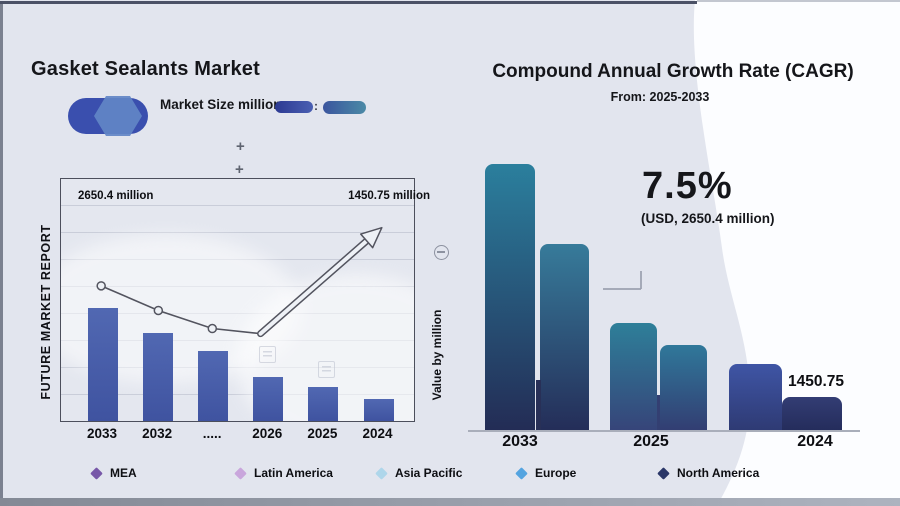  I want to click on page-title: Gasket Sealants Market, so click(145, 69).